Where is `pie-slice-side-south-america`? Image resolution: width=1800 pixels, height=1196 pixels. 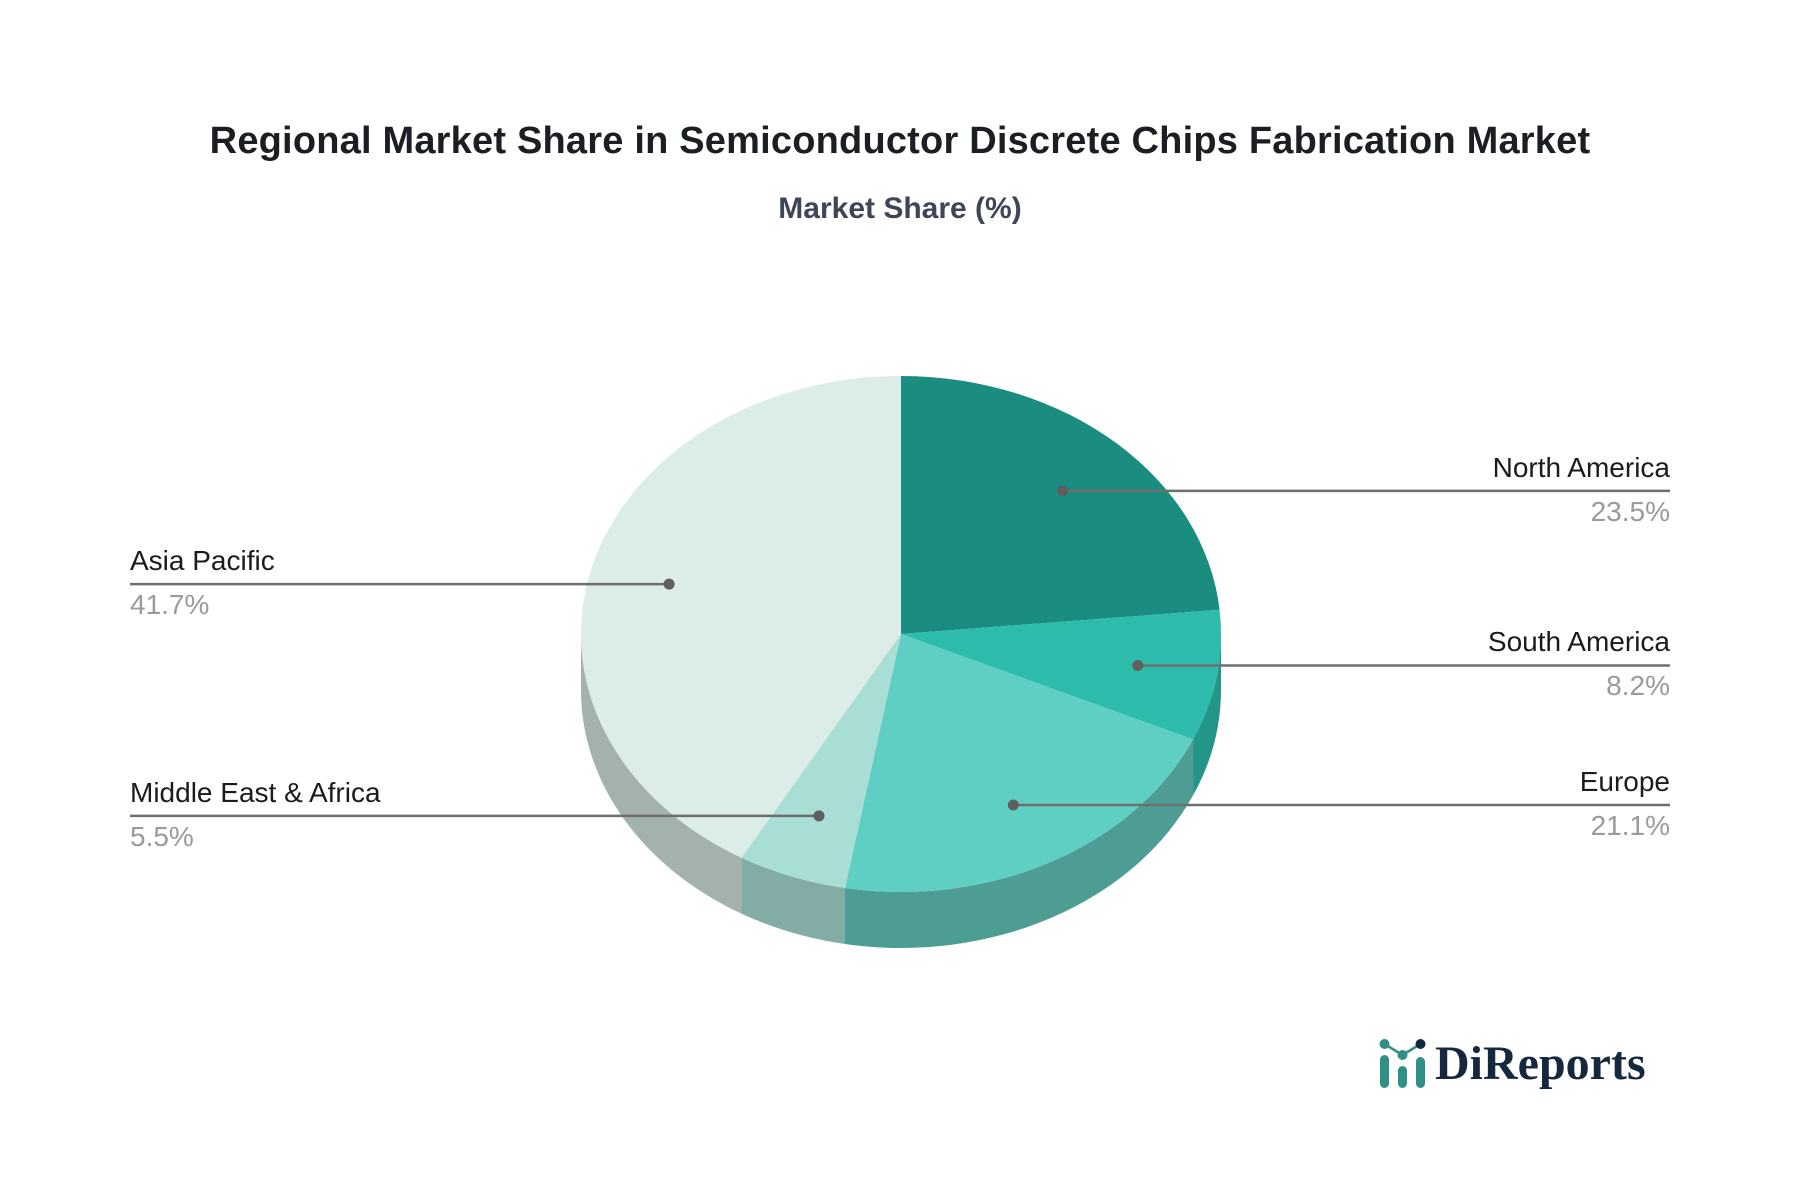
pie-slice-side-south-america is located at coordinates (1207, 715).